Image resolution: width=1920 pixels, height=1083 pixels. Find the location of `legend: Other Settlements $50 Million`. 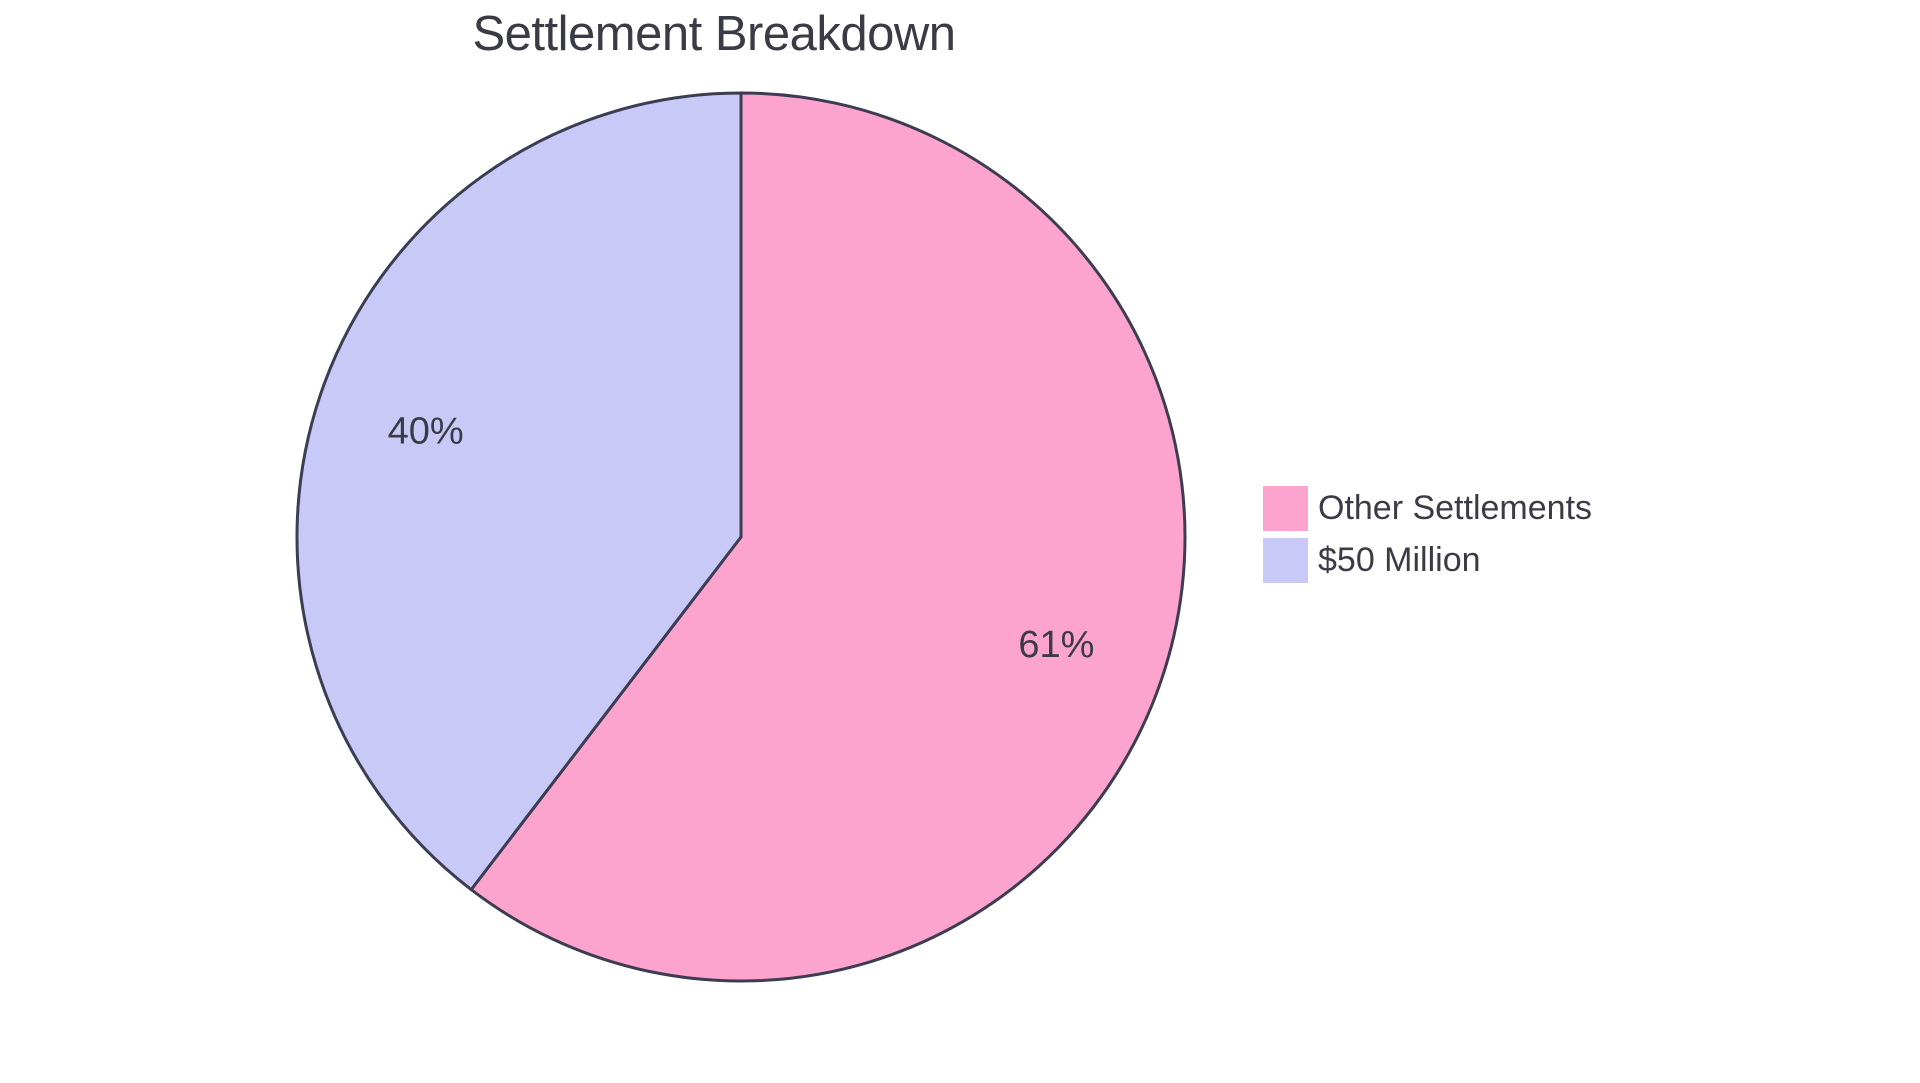

legend: Other Settlements $50 Million is located at coordinates (1427, 534).